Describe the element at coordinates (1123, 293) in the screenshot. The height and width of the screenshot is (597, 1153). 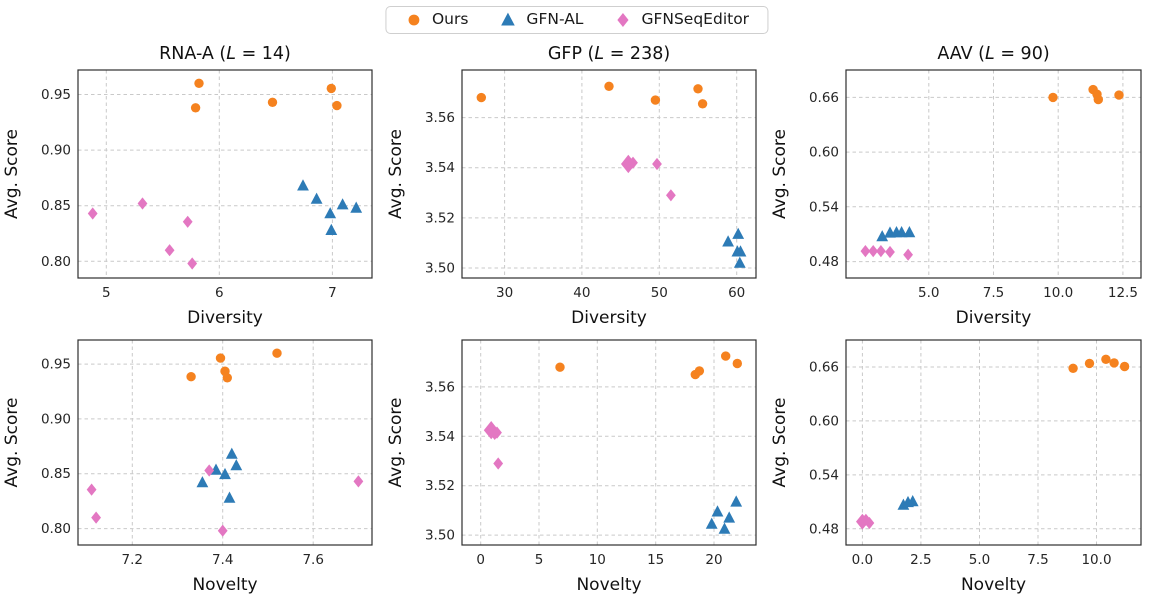
I see `svg-text: 12.5` at that location.